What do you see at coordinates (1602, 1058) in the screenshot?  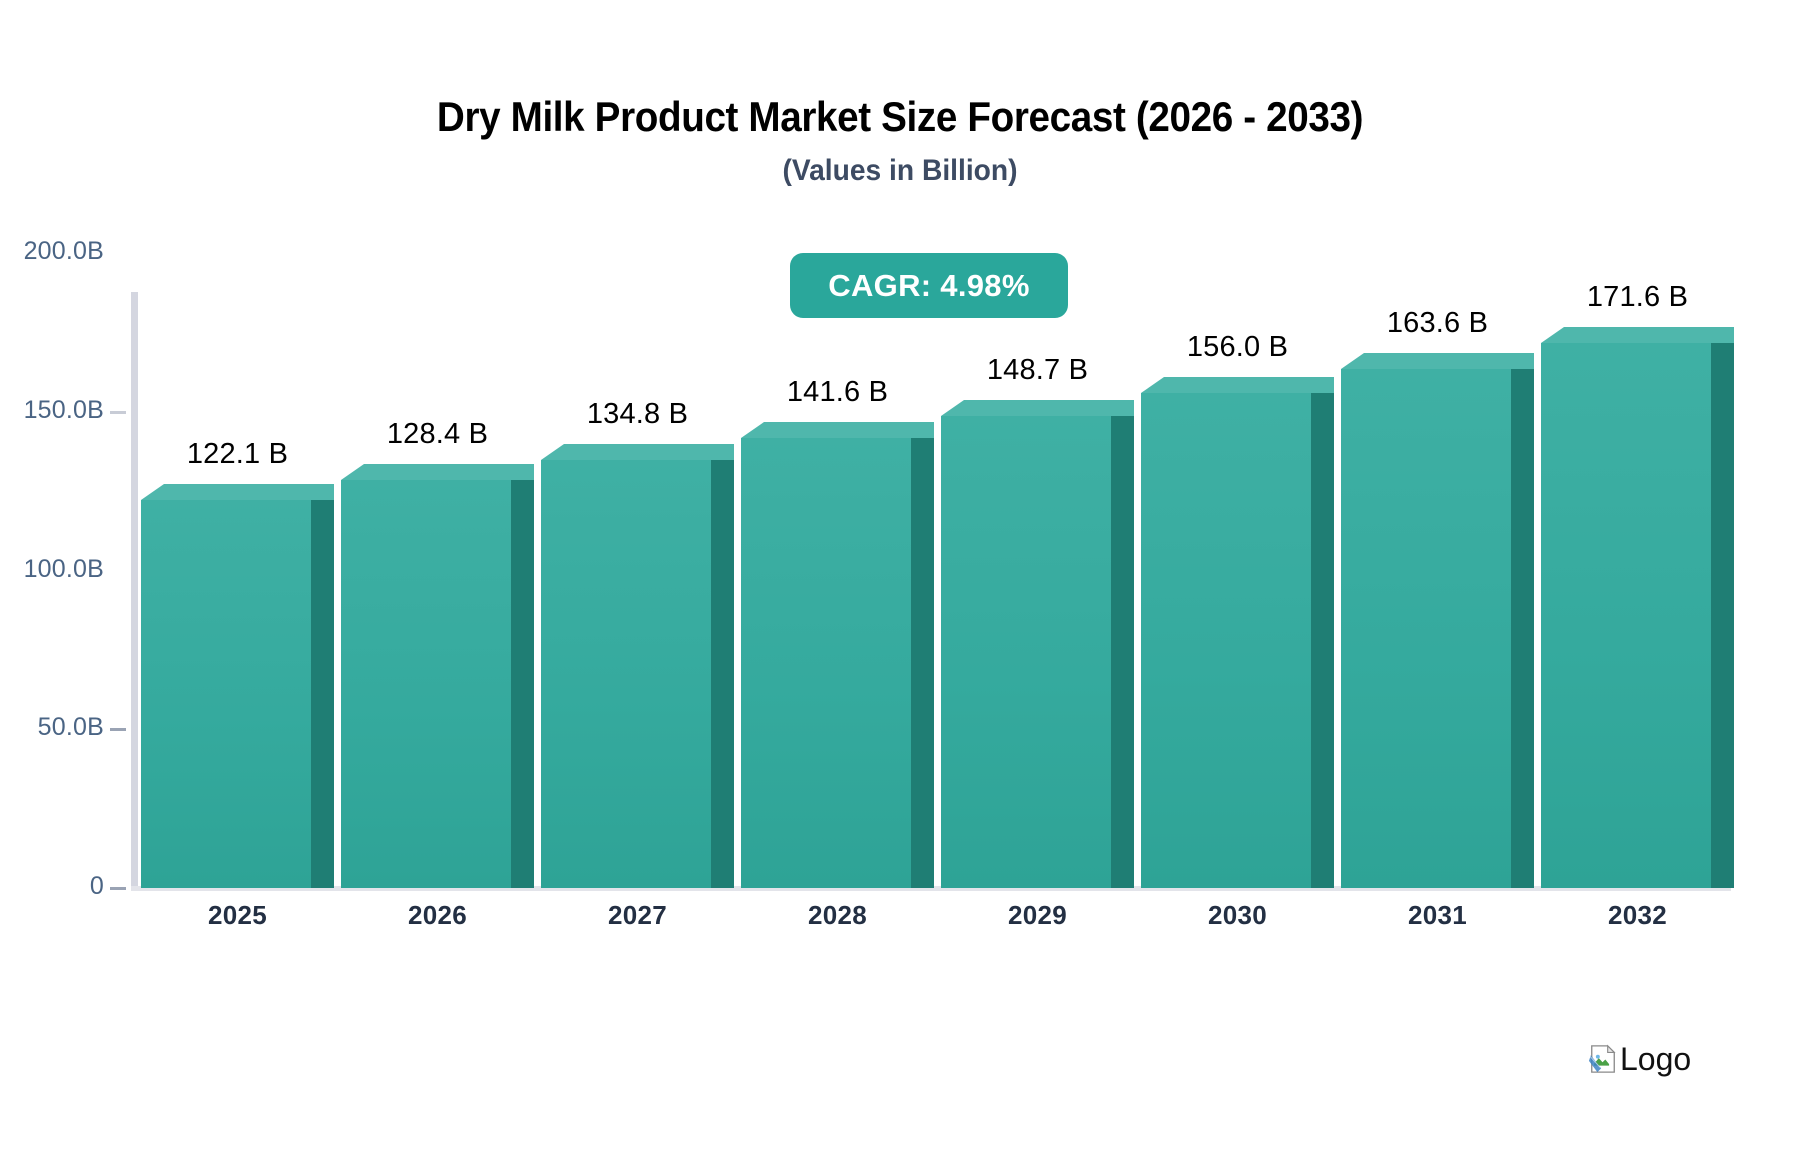 I see `broken-image-icon` at bounding box center [1602, 1058].